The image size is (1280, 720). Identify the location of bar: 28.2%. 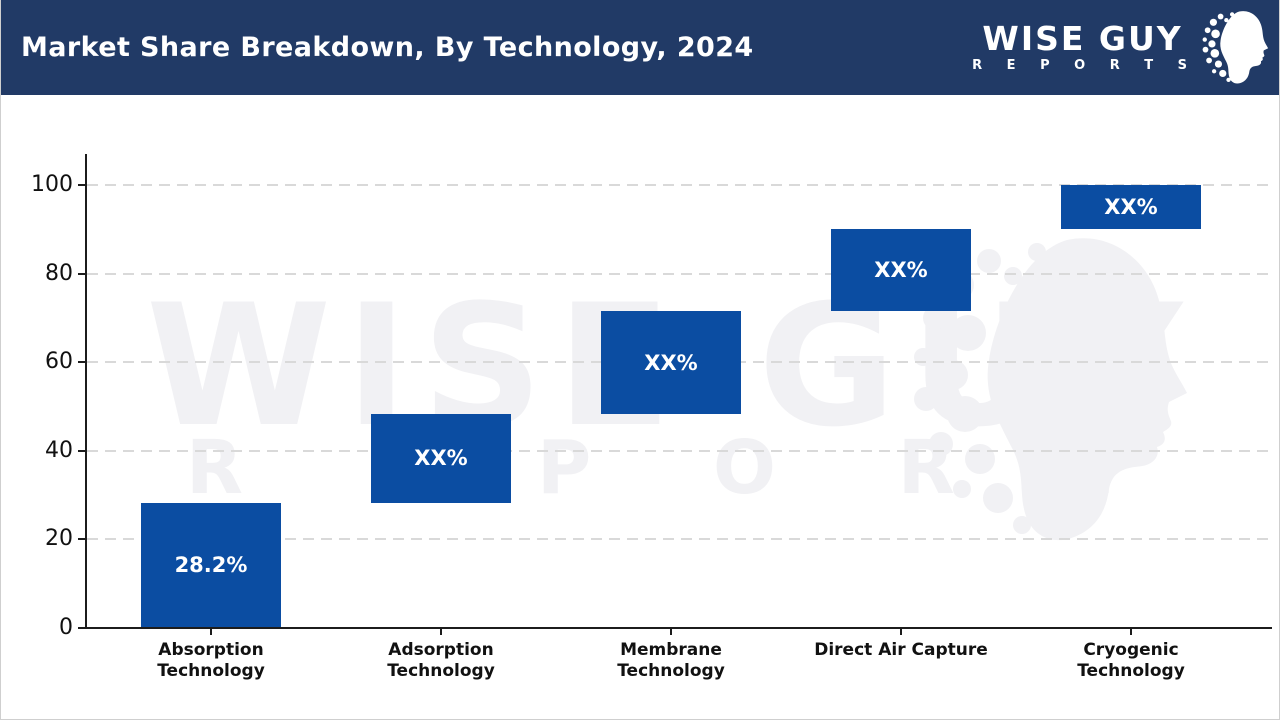
(211, 565).